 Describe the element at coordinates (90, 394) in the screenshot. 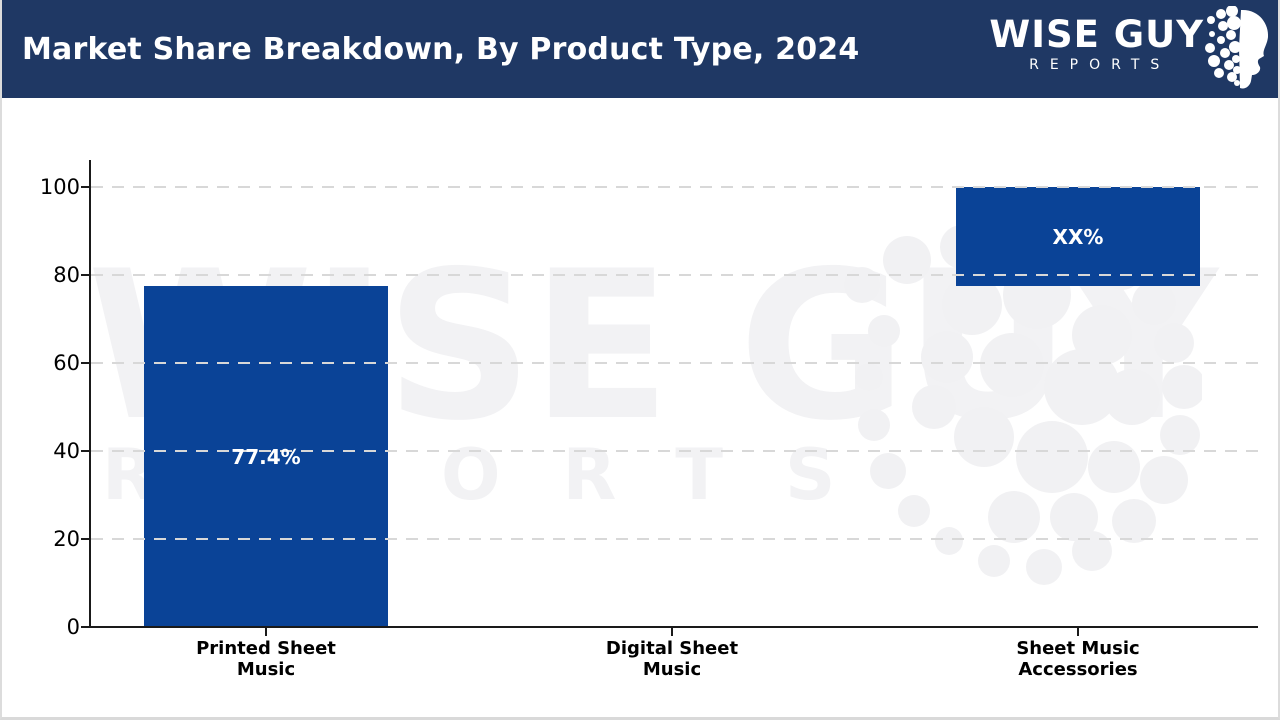

I see `y-axis-line` at that location.